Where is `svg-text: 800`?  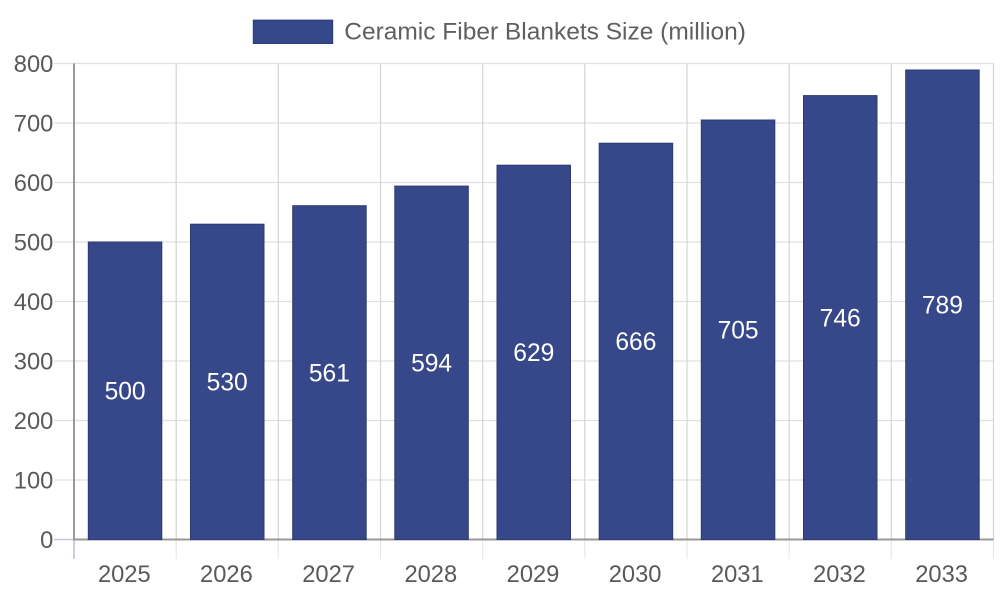
svg-text: 800 is located at coordinates (34, 65).